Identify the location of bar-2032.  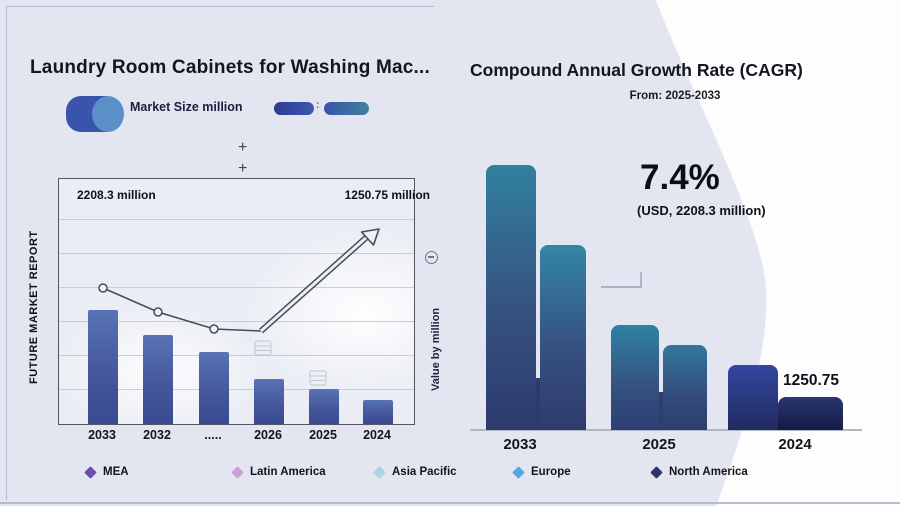
(158, 379).